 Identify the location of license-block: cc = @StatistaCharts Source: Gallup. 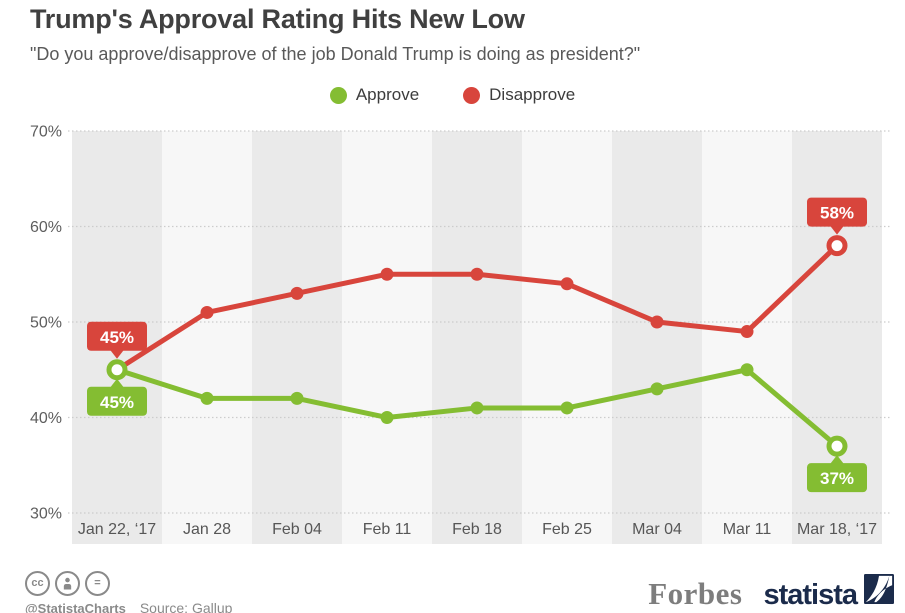
(128, 592).